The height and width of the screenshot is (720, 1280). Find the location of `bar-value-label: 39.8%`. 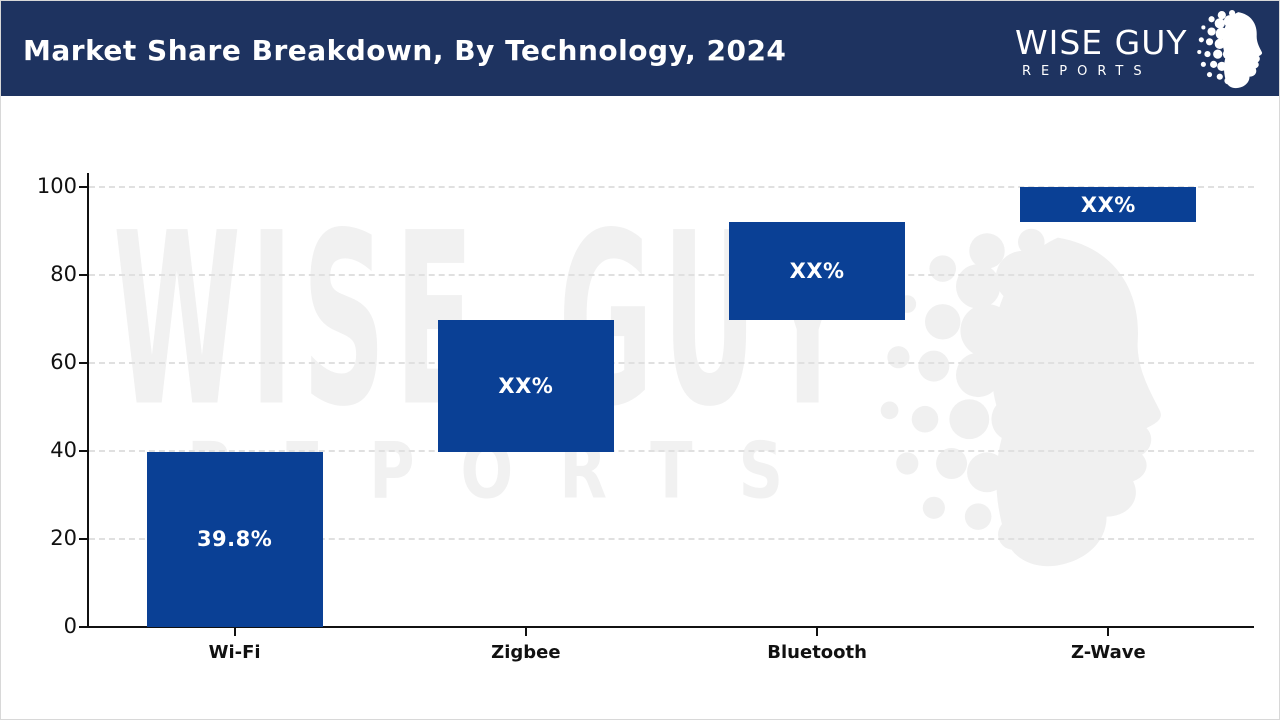

bar-value-label: 39.8% is located at coordinates (234, 539).